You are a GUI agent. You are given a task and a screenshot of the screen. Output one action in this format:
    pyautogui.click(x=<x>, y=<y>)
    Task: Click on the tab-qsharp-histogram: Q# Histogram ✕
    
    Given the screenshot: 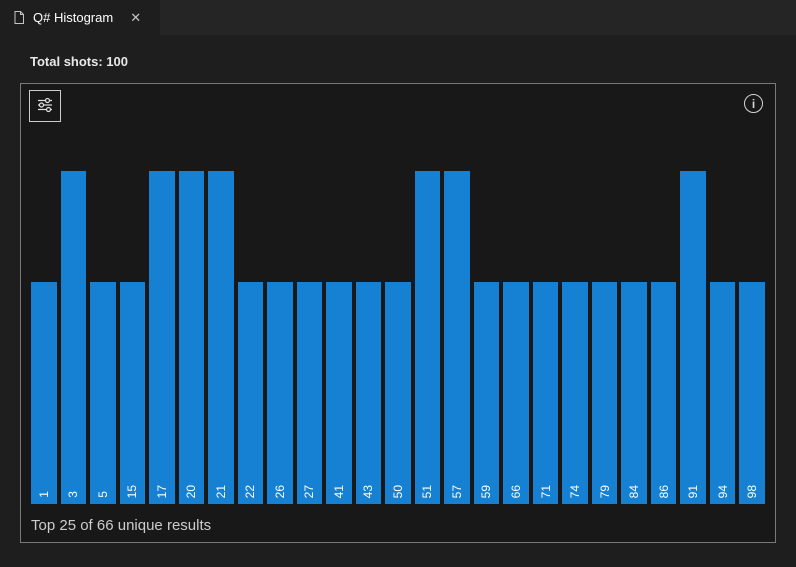 What is the action you would take?
    pyautogui.click(x=80, y=17)
    